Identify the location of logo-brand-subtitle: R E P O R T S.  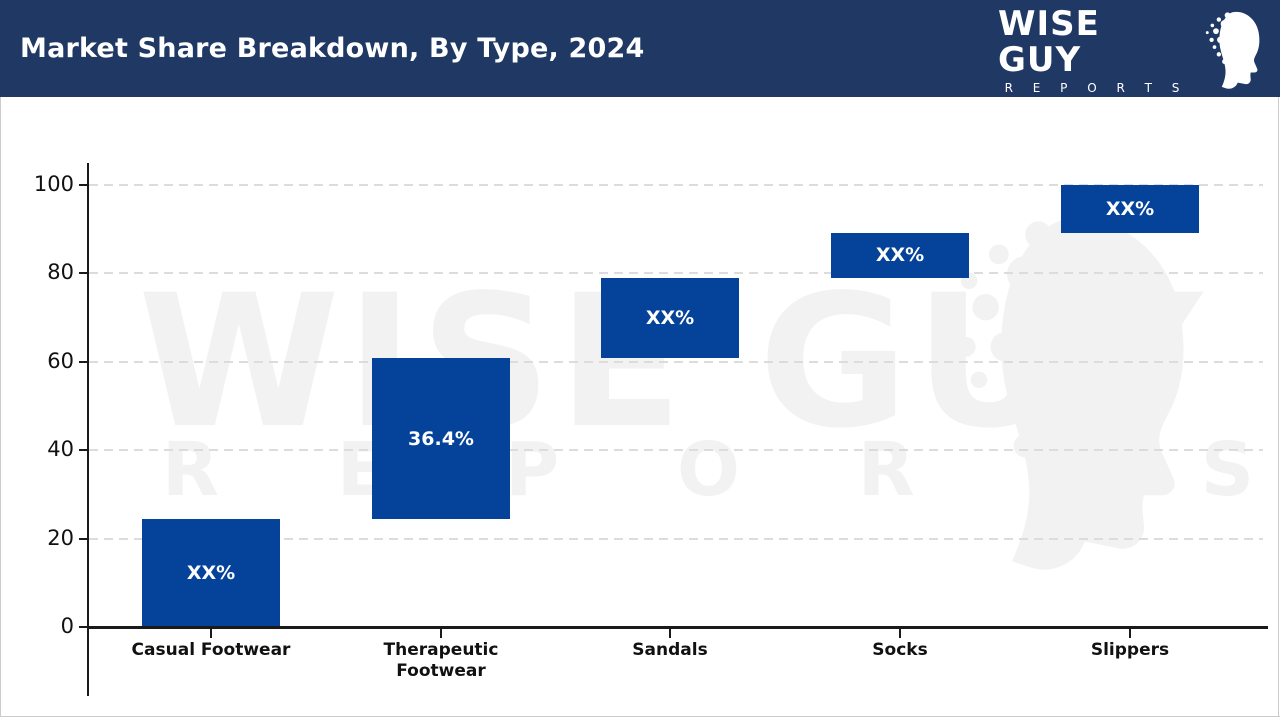
(1096, 87).